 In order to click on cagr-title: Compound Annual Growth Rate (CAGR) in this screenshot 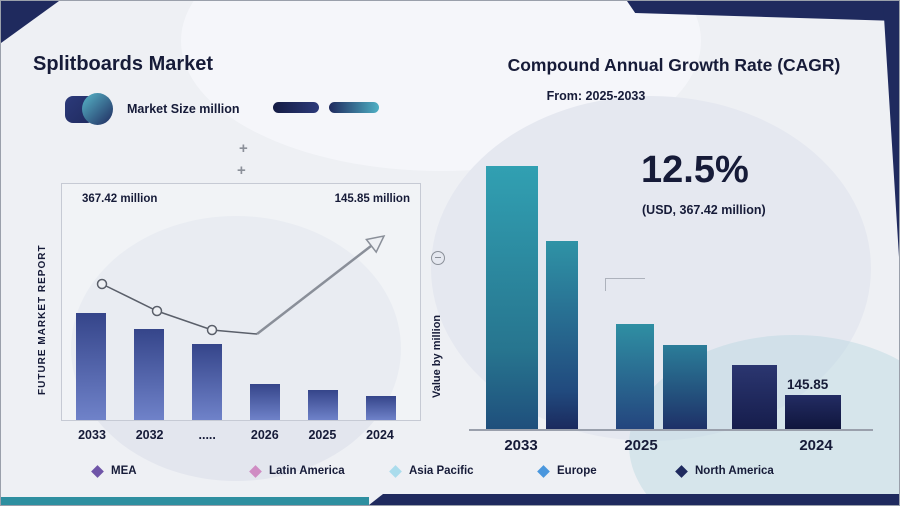, I will do `click(674, 65)`.